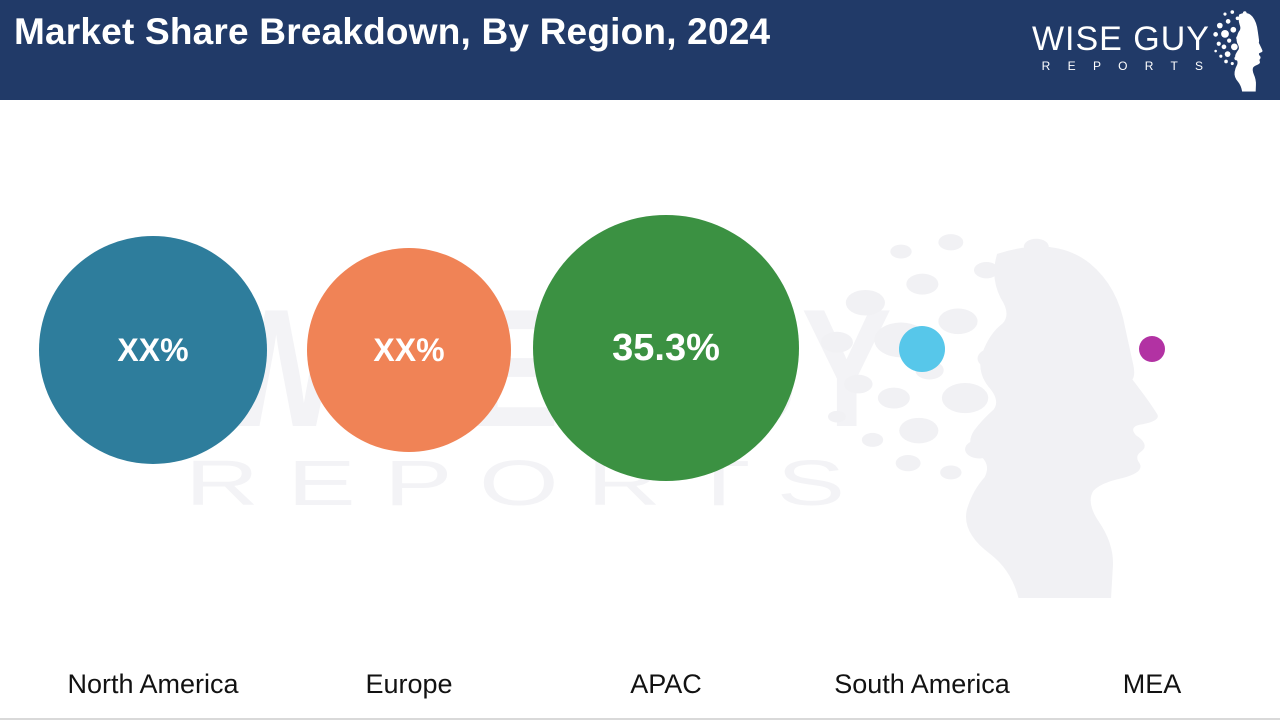 This screenshot has height=720, width=1280. I want to click on bubble-europe: XX%, so click(409, 350).